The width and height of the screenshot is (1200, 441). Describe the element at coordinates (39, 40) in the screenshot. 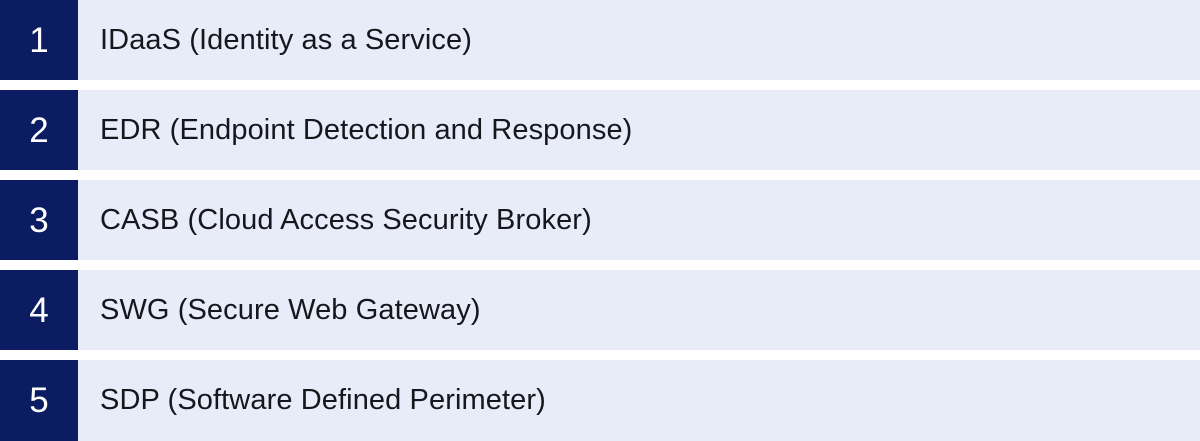

I see `item-number-badge: 1` at that location.